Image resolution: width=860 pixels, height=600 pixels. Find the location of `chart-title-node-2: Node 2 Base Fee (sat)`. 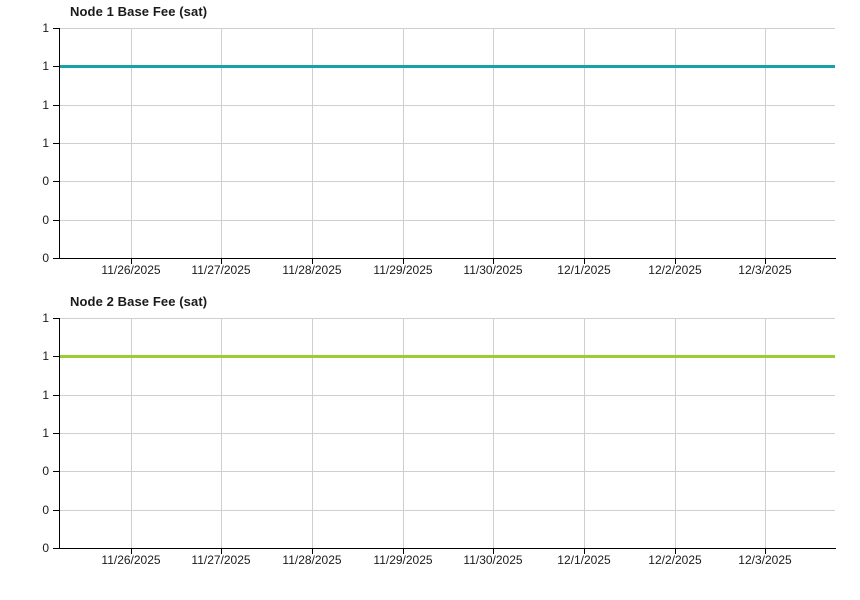

chart-title-node-2: Node 2 Base Fee (sat) is located at coordinates (139, 301).